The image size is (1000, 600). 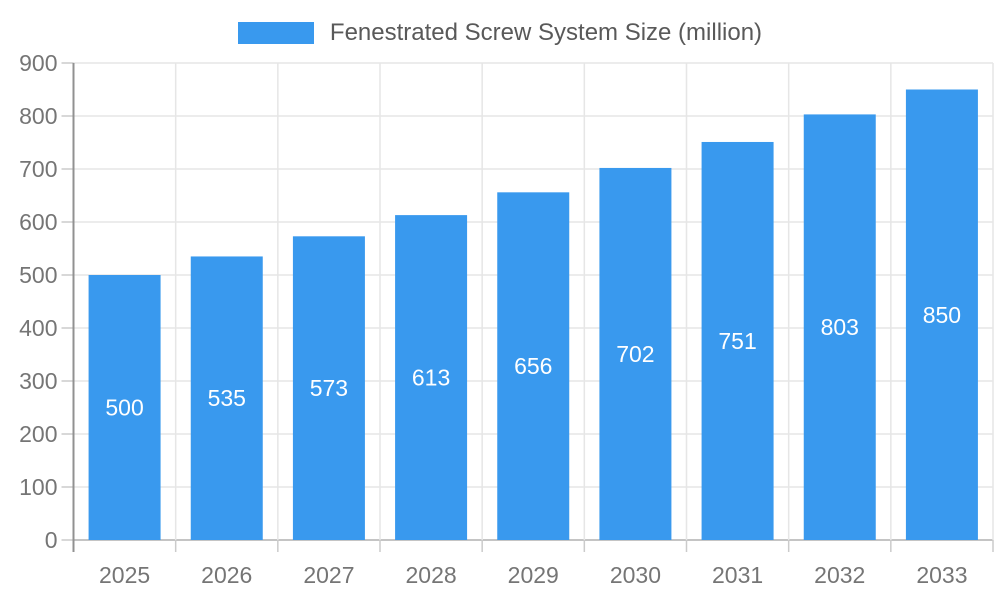 What do you see at coordinates (941, 575) in the screenshot?
I see `x-tick-label: 2033` at bounding box center [941, 575].